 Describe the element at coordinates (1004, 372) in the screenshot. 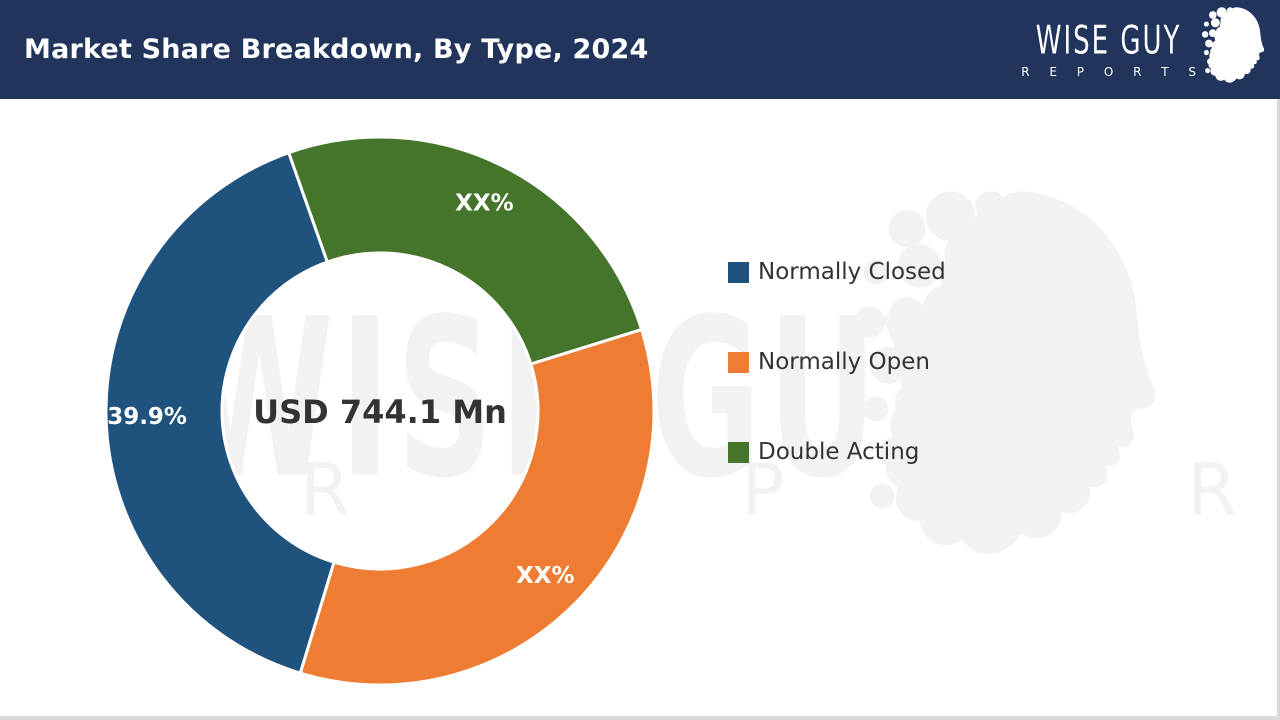

I see `watermark-face-logo` at that location.